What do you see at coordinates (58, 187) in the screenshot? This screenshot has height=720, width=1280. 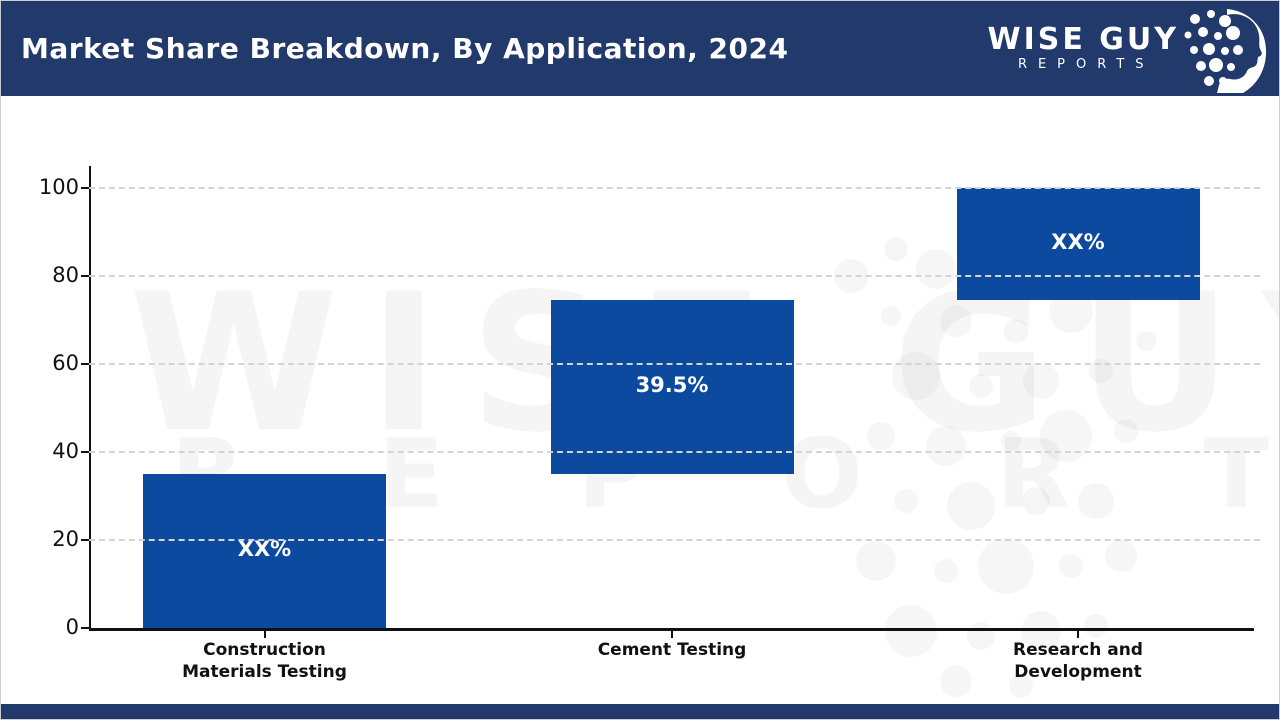 I see `y-tick-label-100: 100` at bounding box center [58, 187].